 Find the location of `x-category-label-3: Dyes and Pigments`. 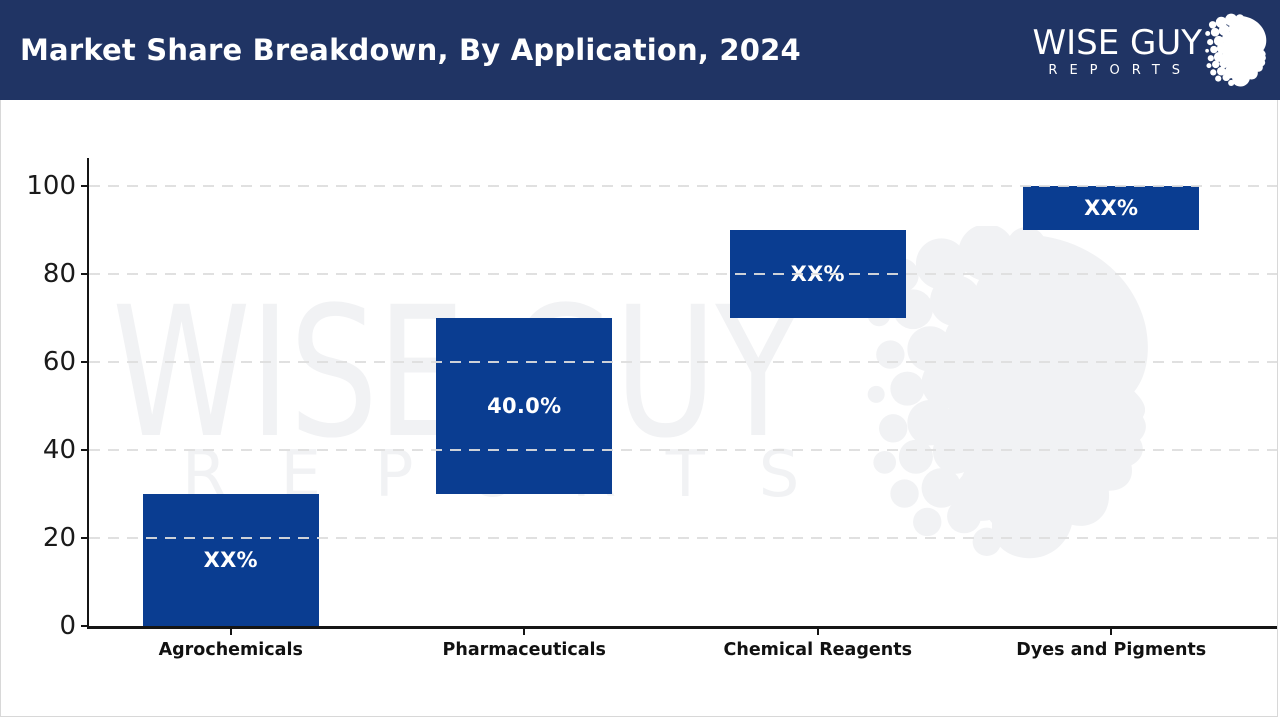

x-category-label-3: Dyes and Pigments is located at coordinates (1111, 650).